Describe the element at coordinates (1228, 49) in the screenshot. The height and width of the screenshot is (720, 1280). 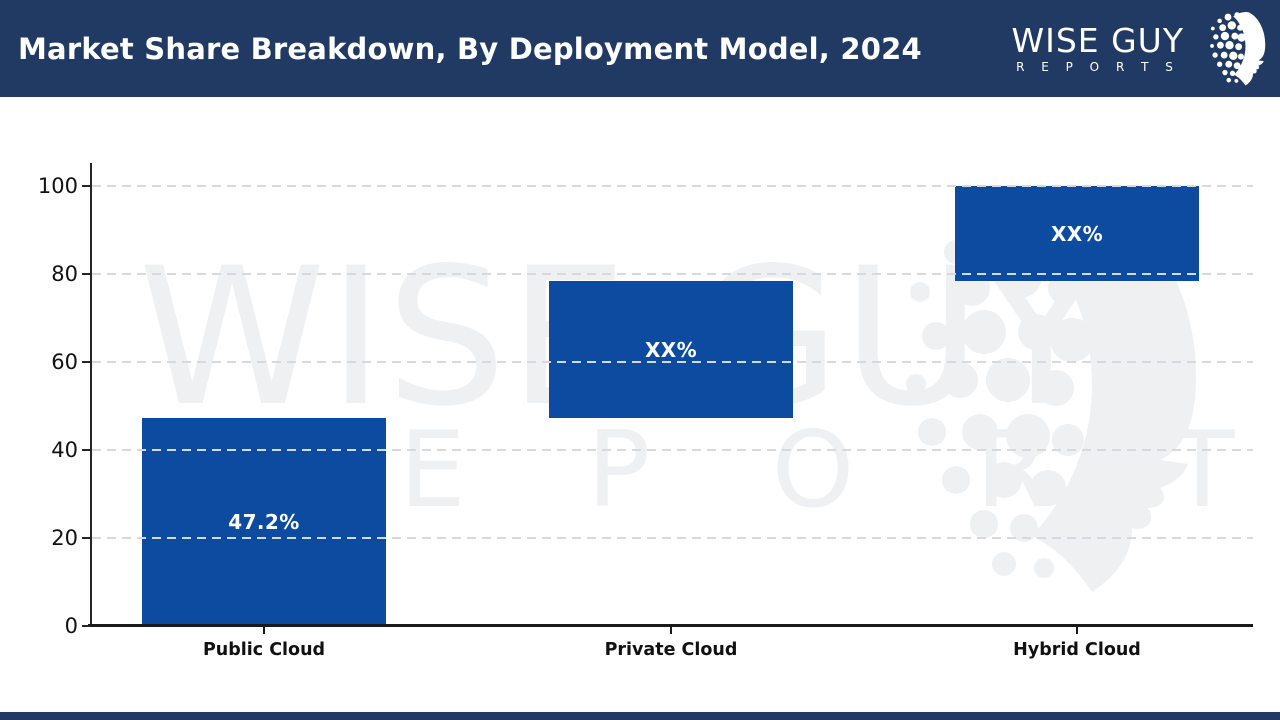
I see `logo-head-icon` at that location.